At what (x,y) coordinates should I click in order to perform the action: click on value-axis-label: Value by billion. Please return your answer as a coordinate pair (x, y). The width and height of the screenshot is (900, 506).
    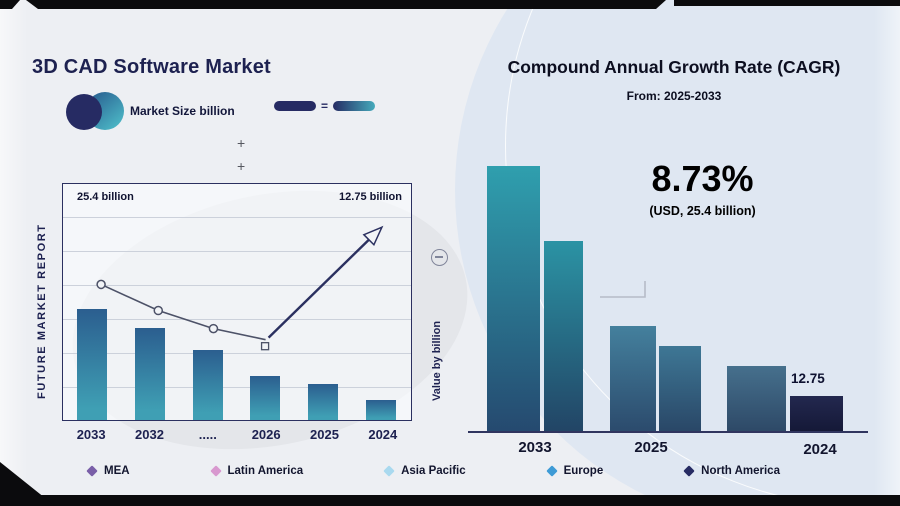
    Looking at the image, I should click on (437, 360).